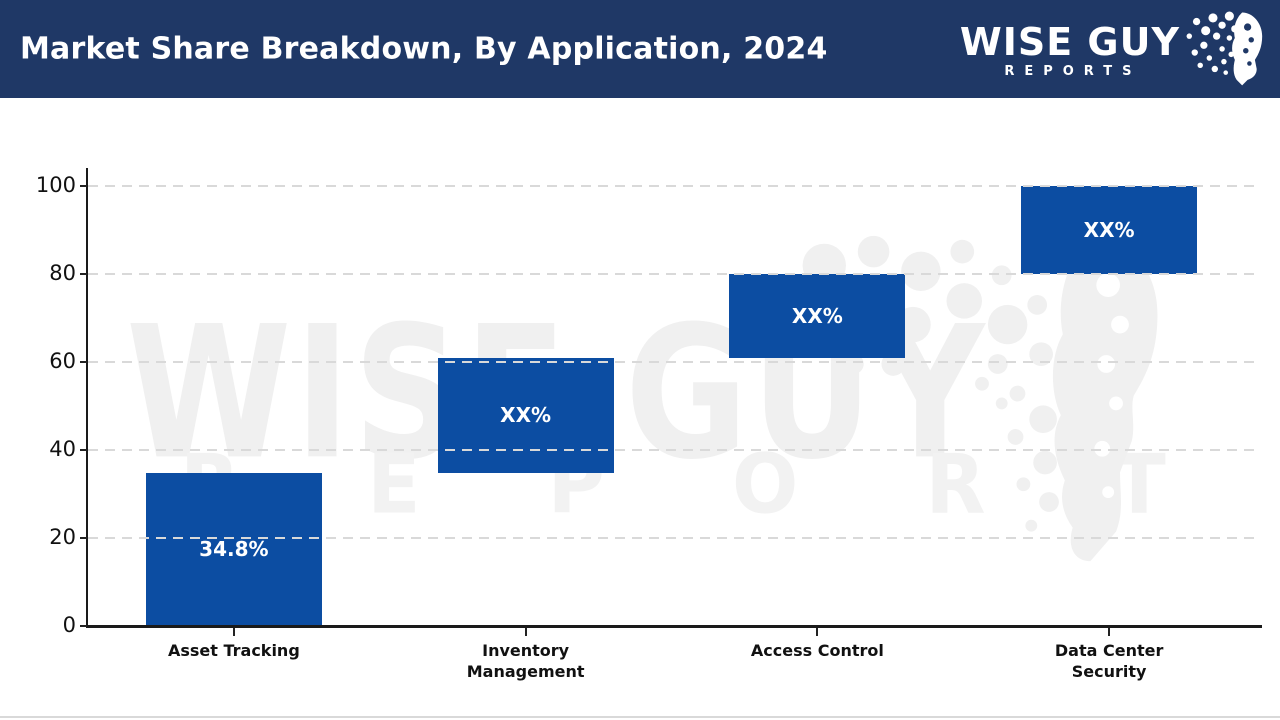  I want to click on dotted-head-profile-icon, so click(1223, 50).